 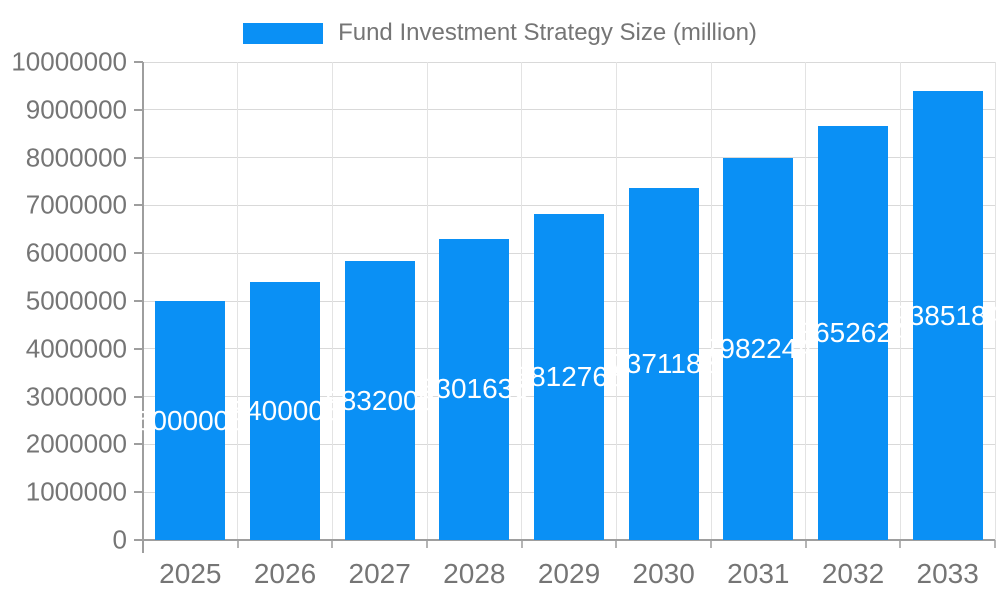 I want to click on bar-value-label: 7371188, so click(x=664, y=363).